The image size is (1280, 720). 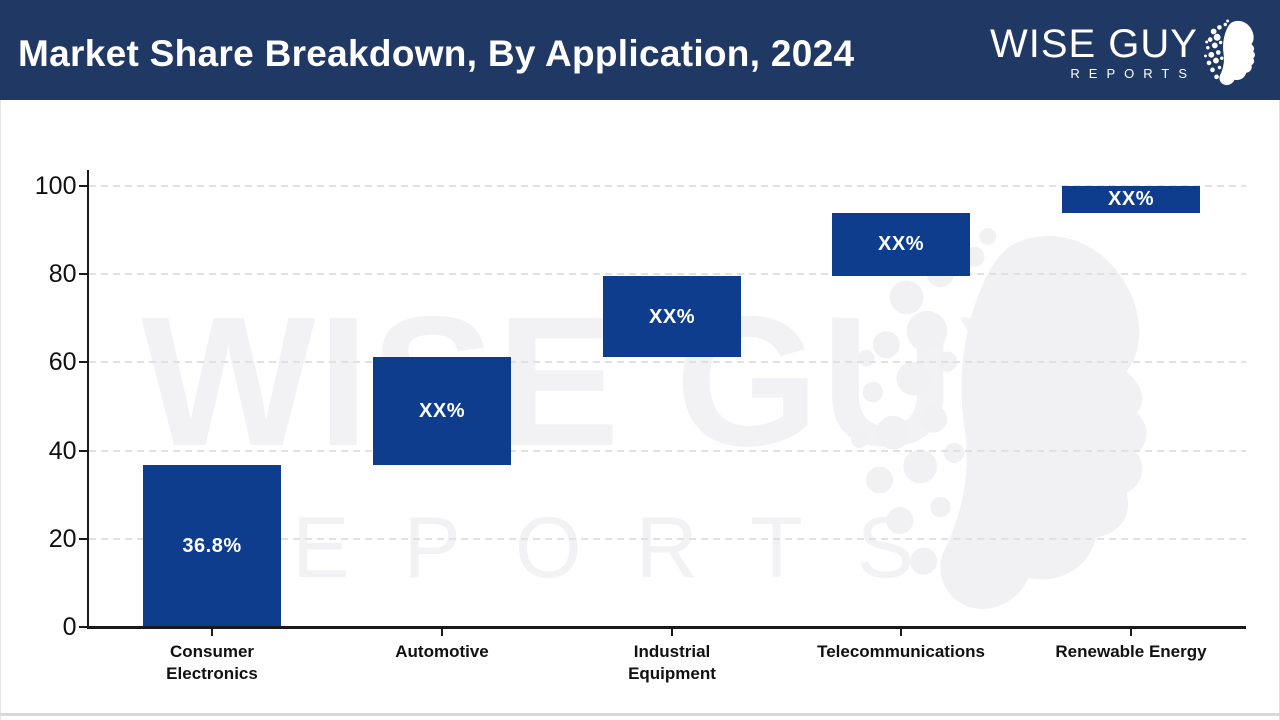 What do you see at coordinates (212, 663) in the screenshot?
I see `category-label-consumer-electronics: Consumer Electronics` at bounding box center [212, 663].